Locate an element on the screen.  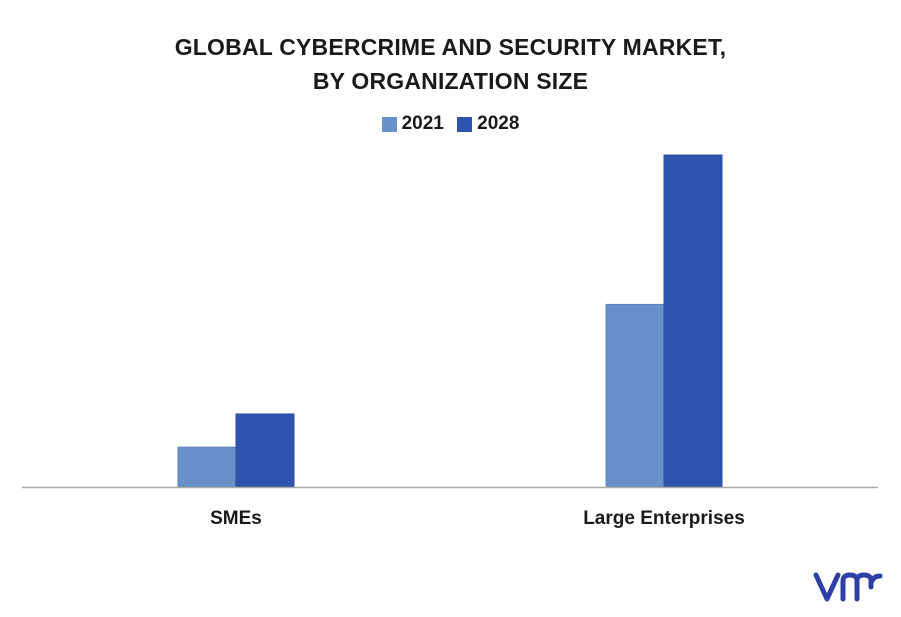
legend-label-2028: 2028 is located at coordinates (498, 123).